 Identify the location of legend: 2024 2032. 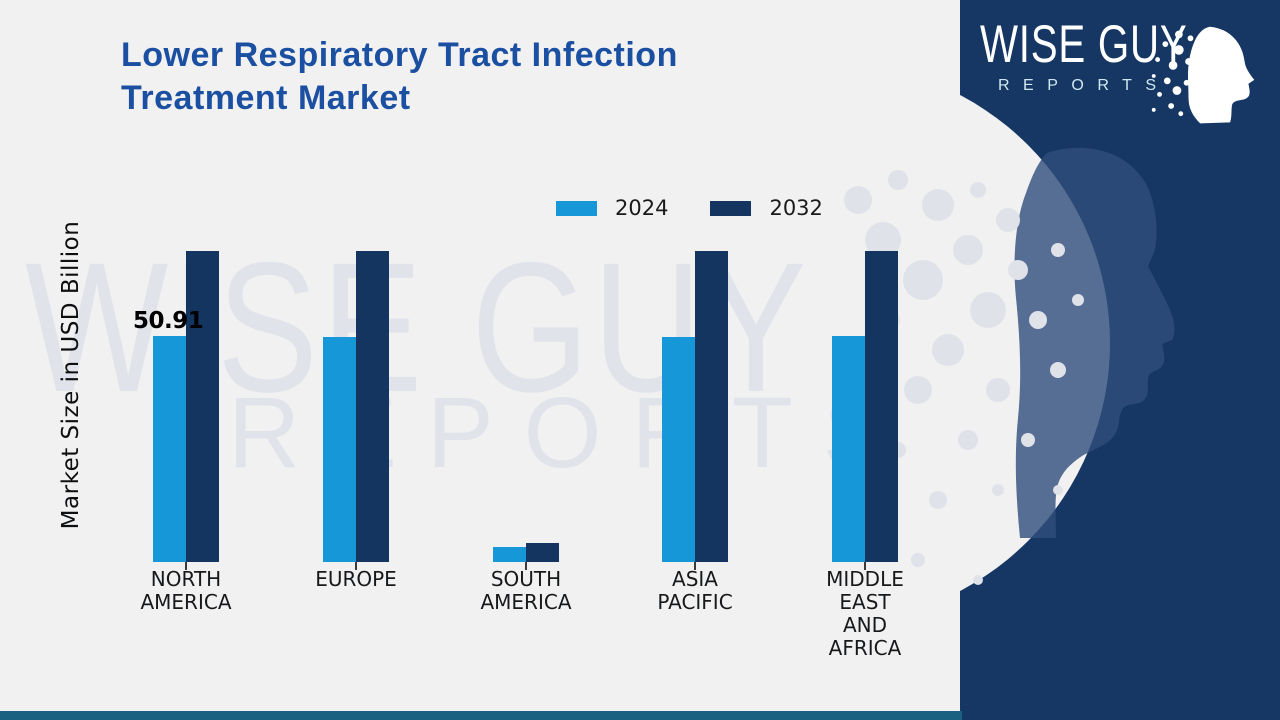
(689, 208).